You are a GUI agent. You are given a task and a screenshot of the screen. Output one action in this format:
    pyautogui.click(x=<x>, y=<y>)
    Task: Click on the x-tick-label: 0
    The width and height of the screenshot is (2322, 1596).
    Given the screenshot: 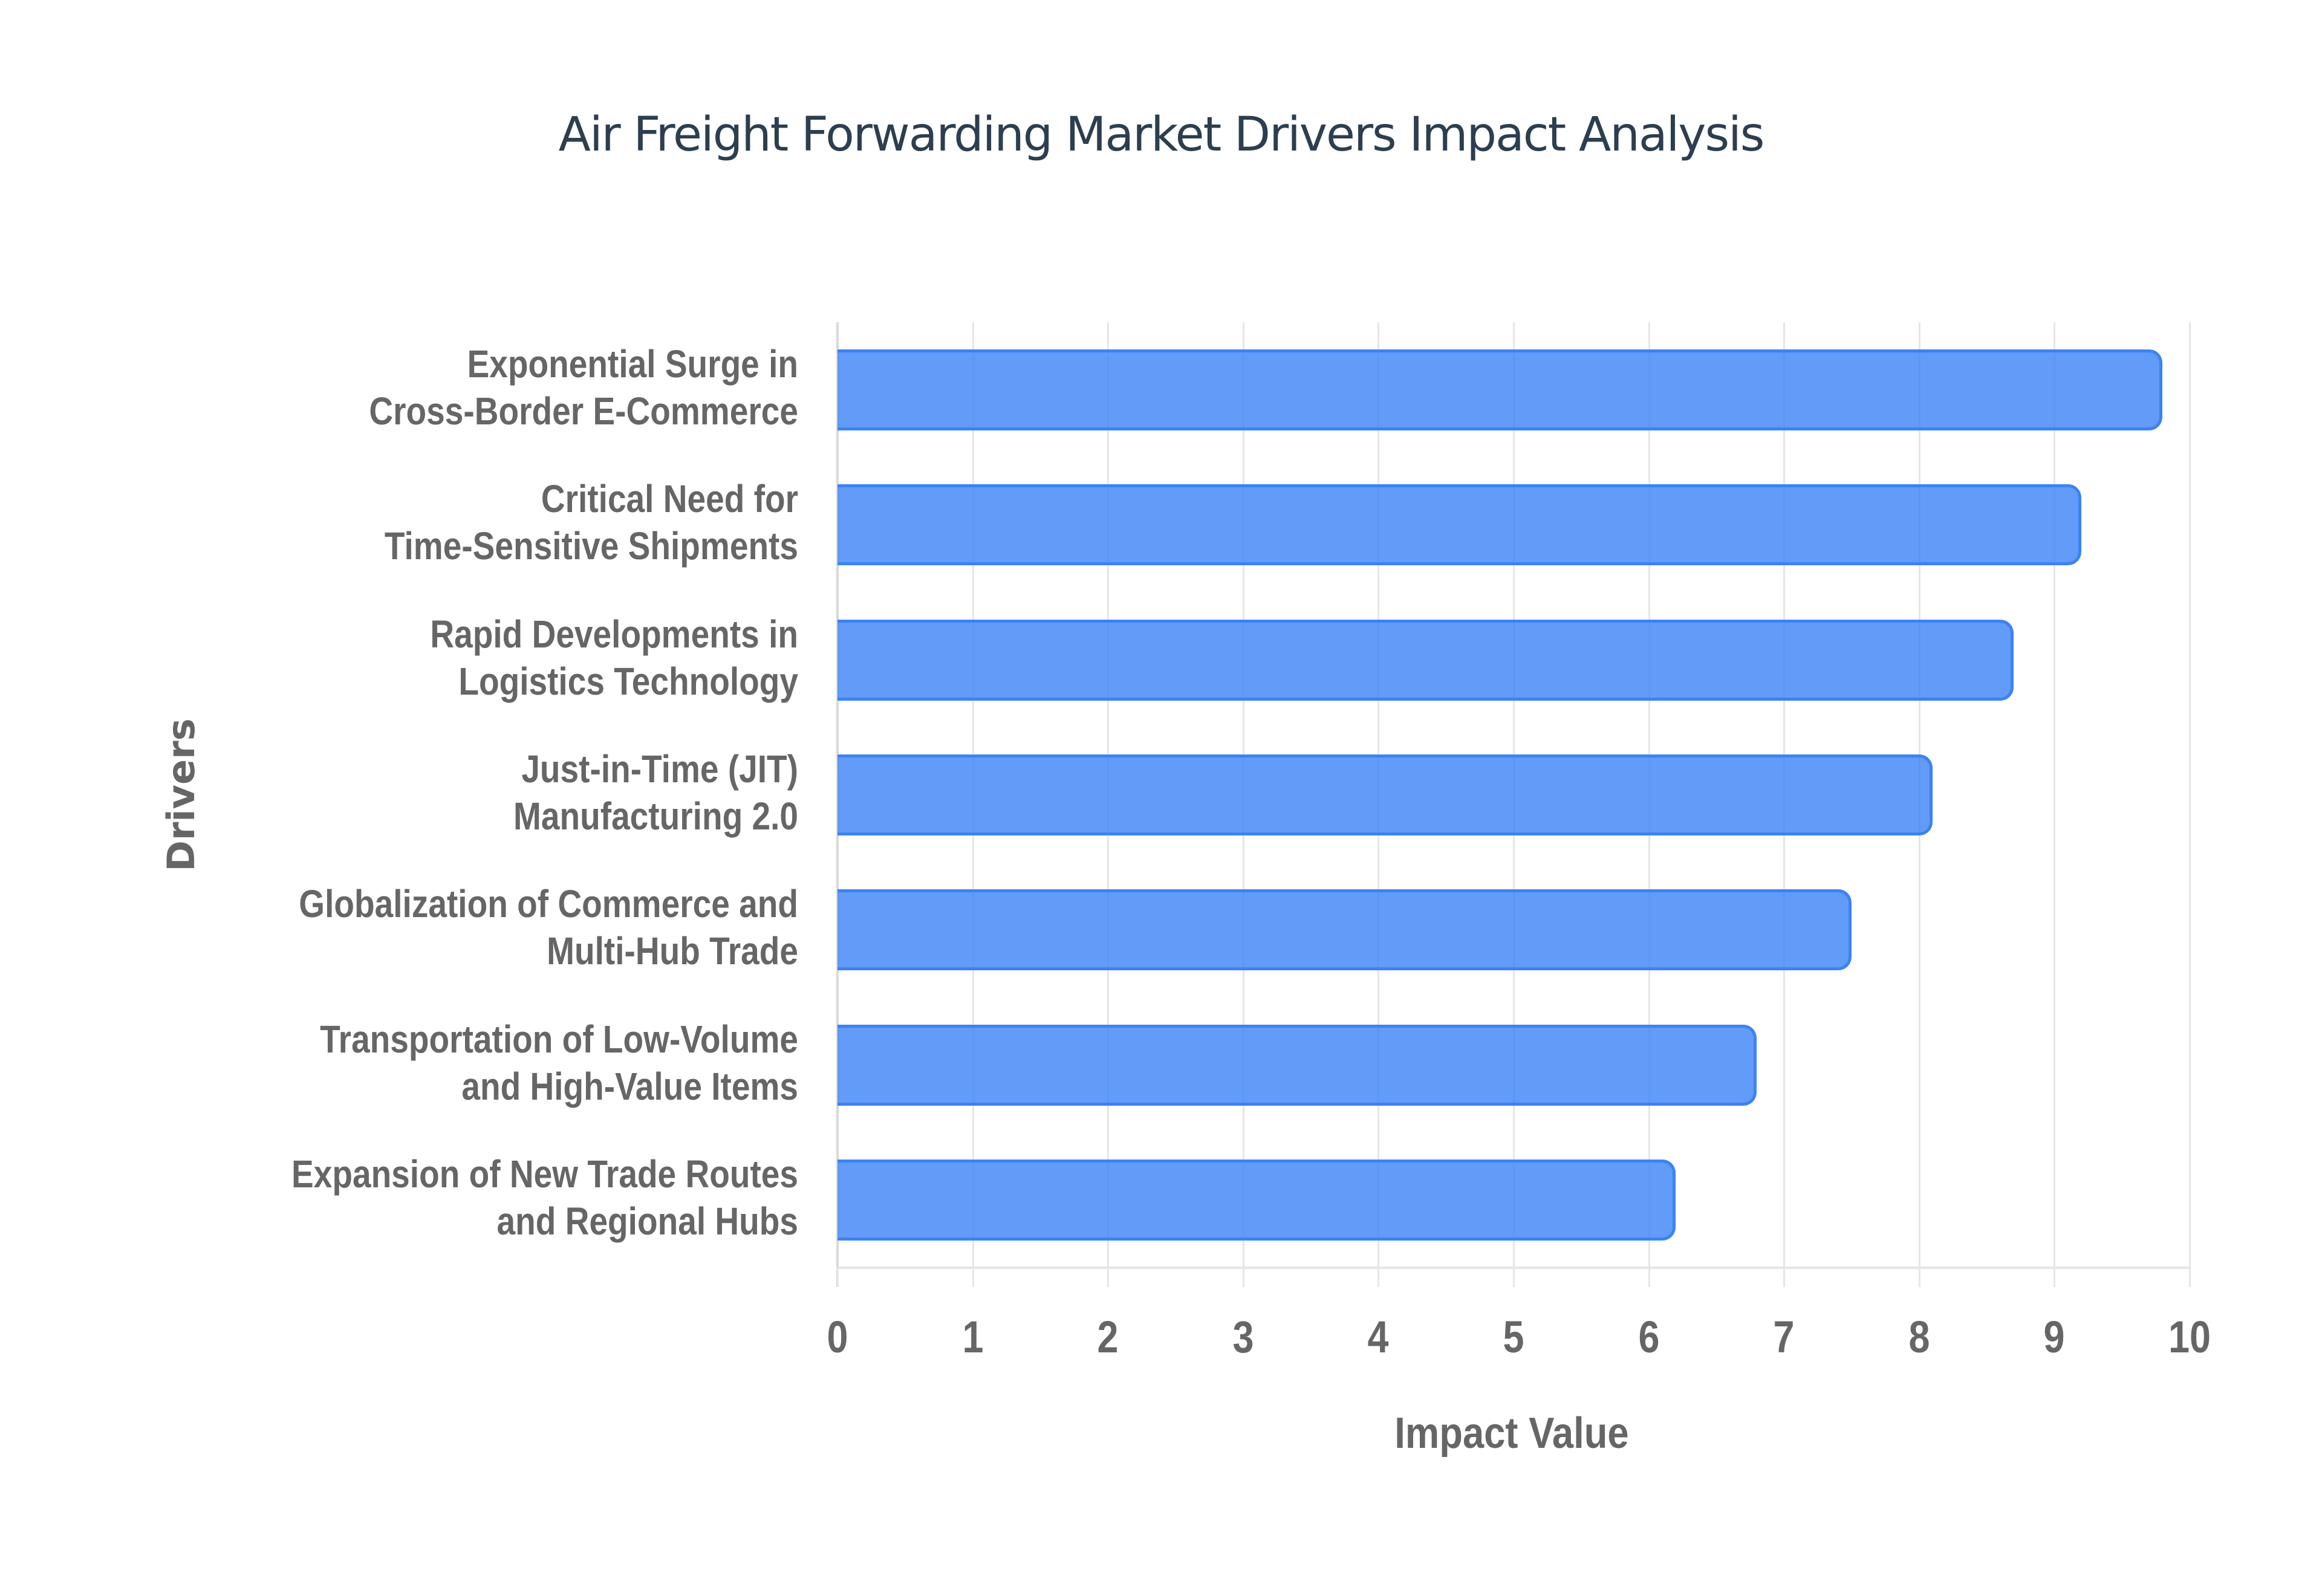 What is the action you would take?
    pyautogui.click(x=838, y=1337)
    